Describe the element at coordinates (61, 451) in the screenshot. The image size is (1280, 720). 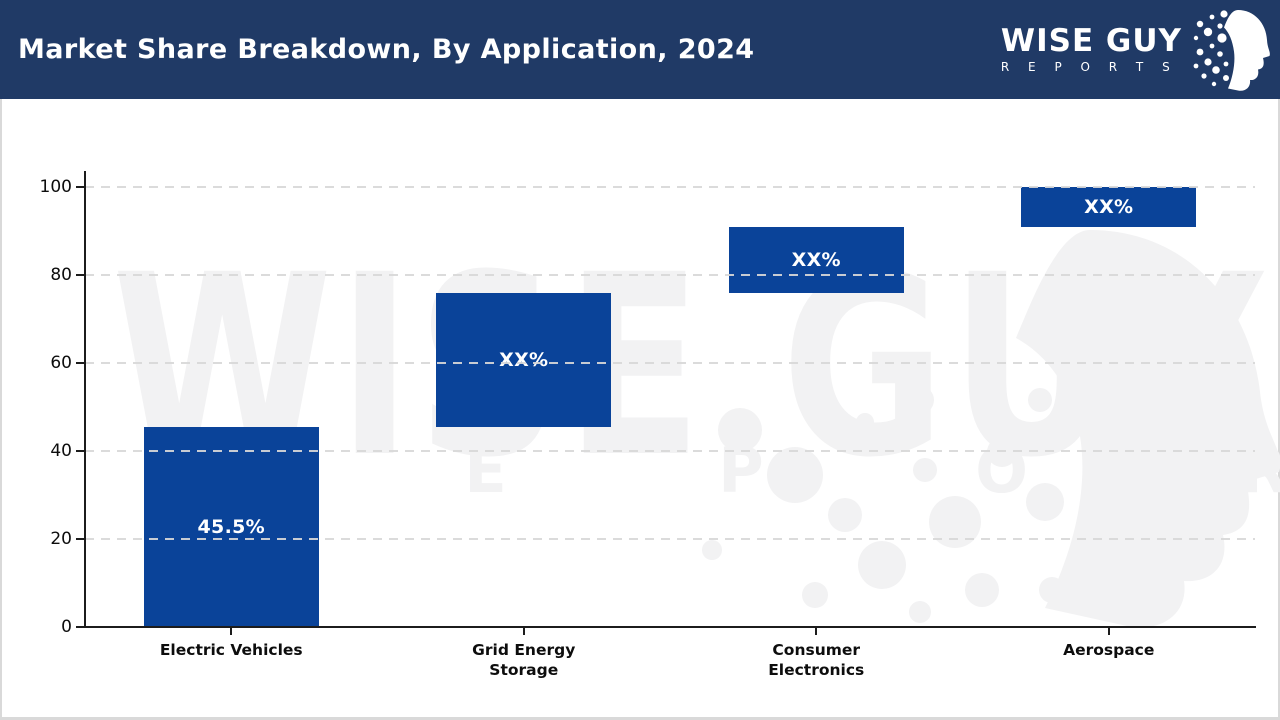
I see `y-tick-label-40: 40` at that location.